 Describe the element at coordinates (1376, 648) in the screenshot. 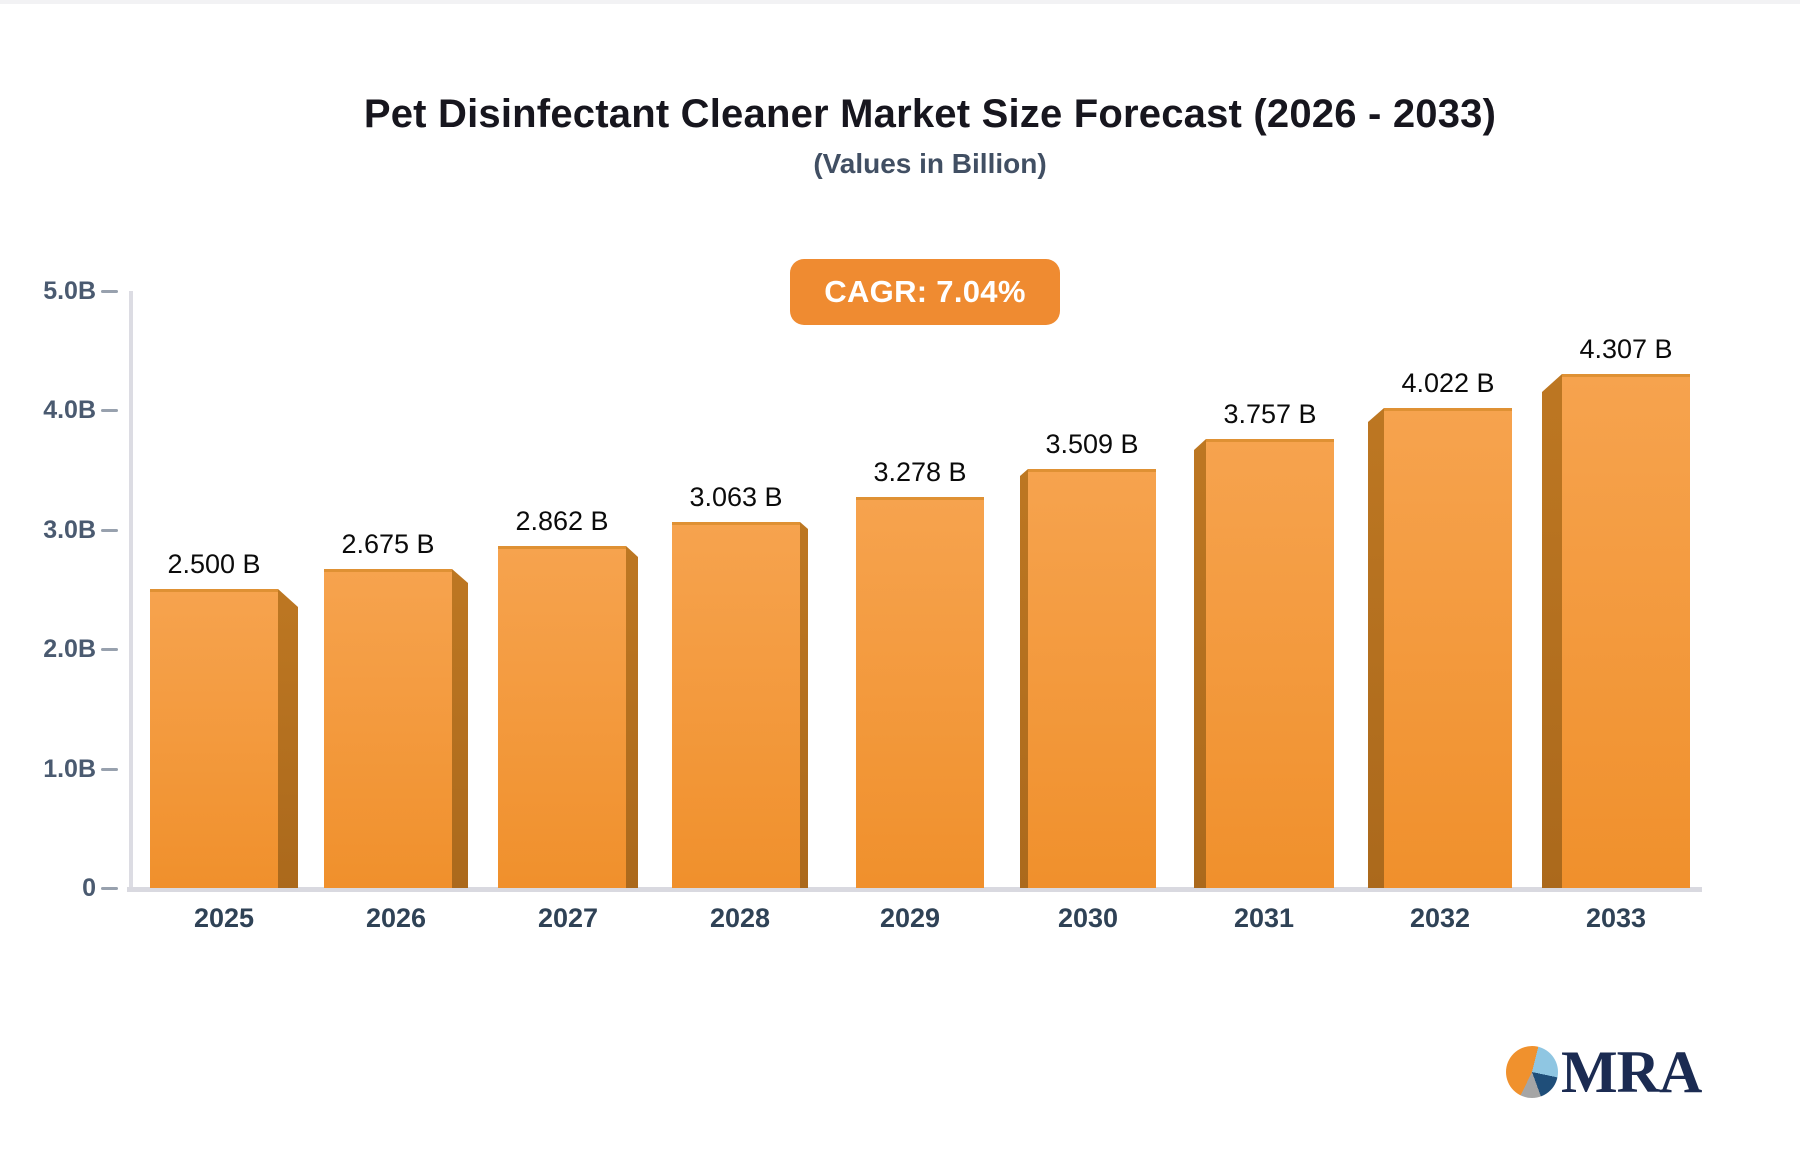

I see `bar-2032-side-face` at that location.